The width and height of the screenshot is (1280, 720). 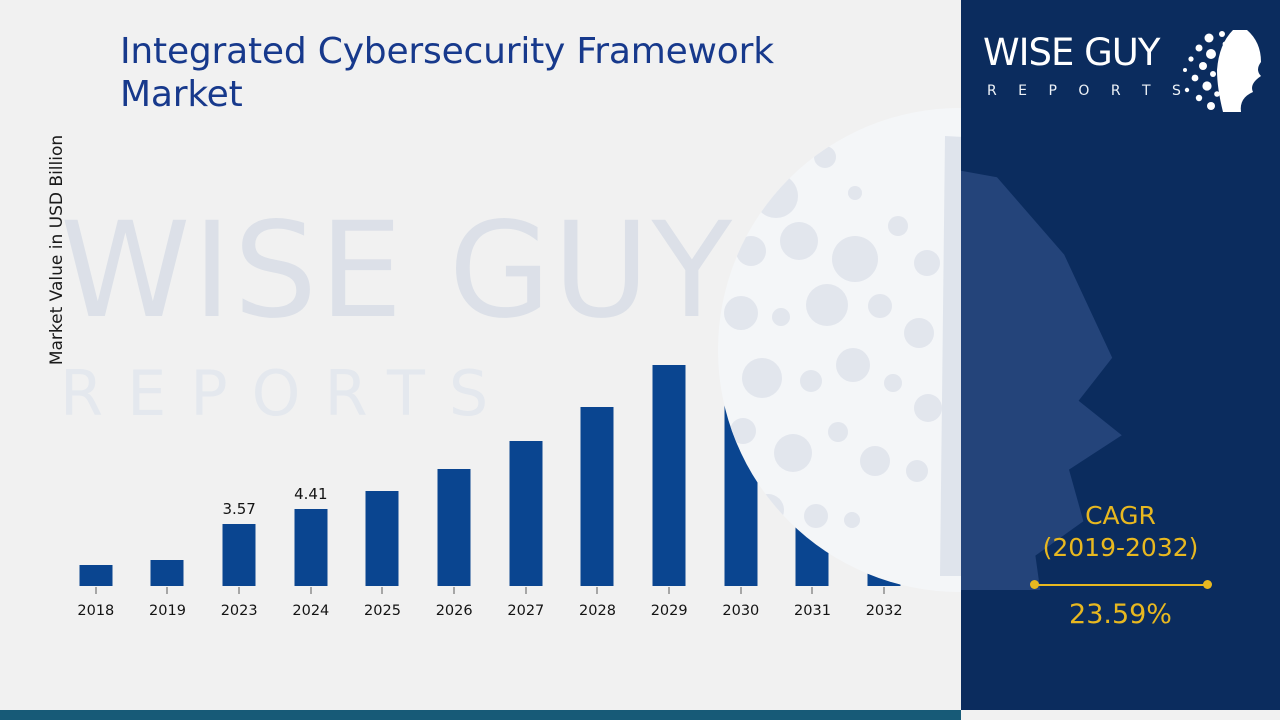 I want to click on x-axis-label-2028: 2028, so click(x=597, y=611).